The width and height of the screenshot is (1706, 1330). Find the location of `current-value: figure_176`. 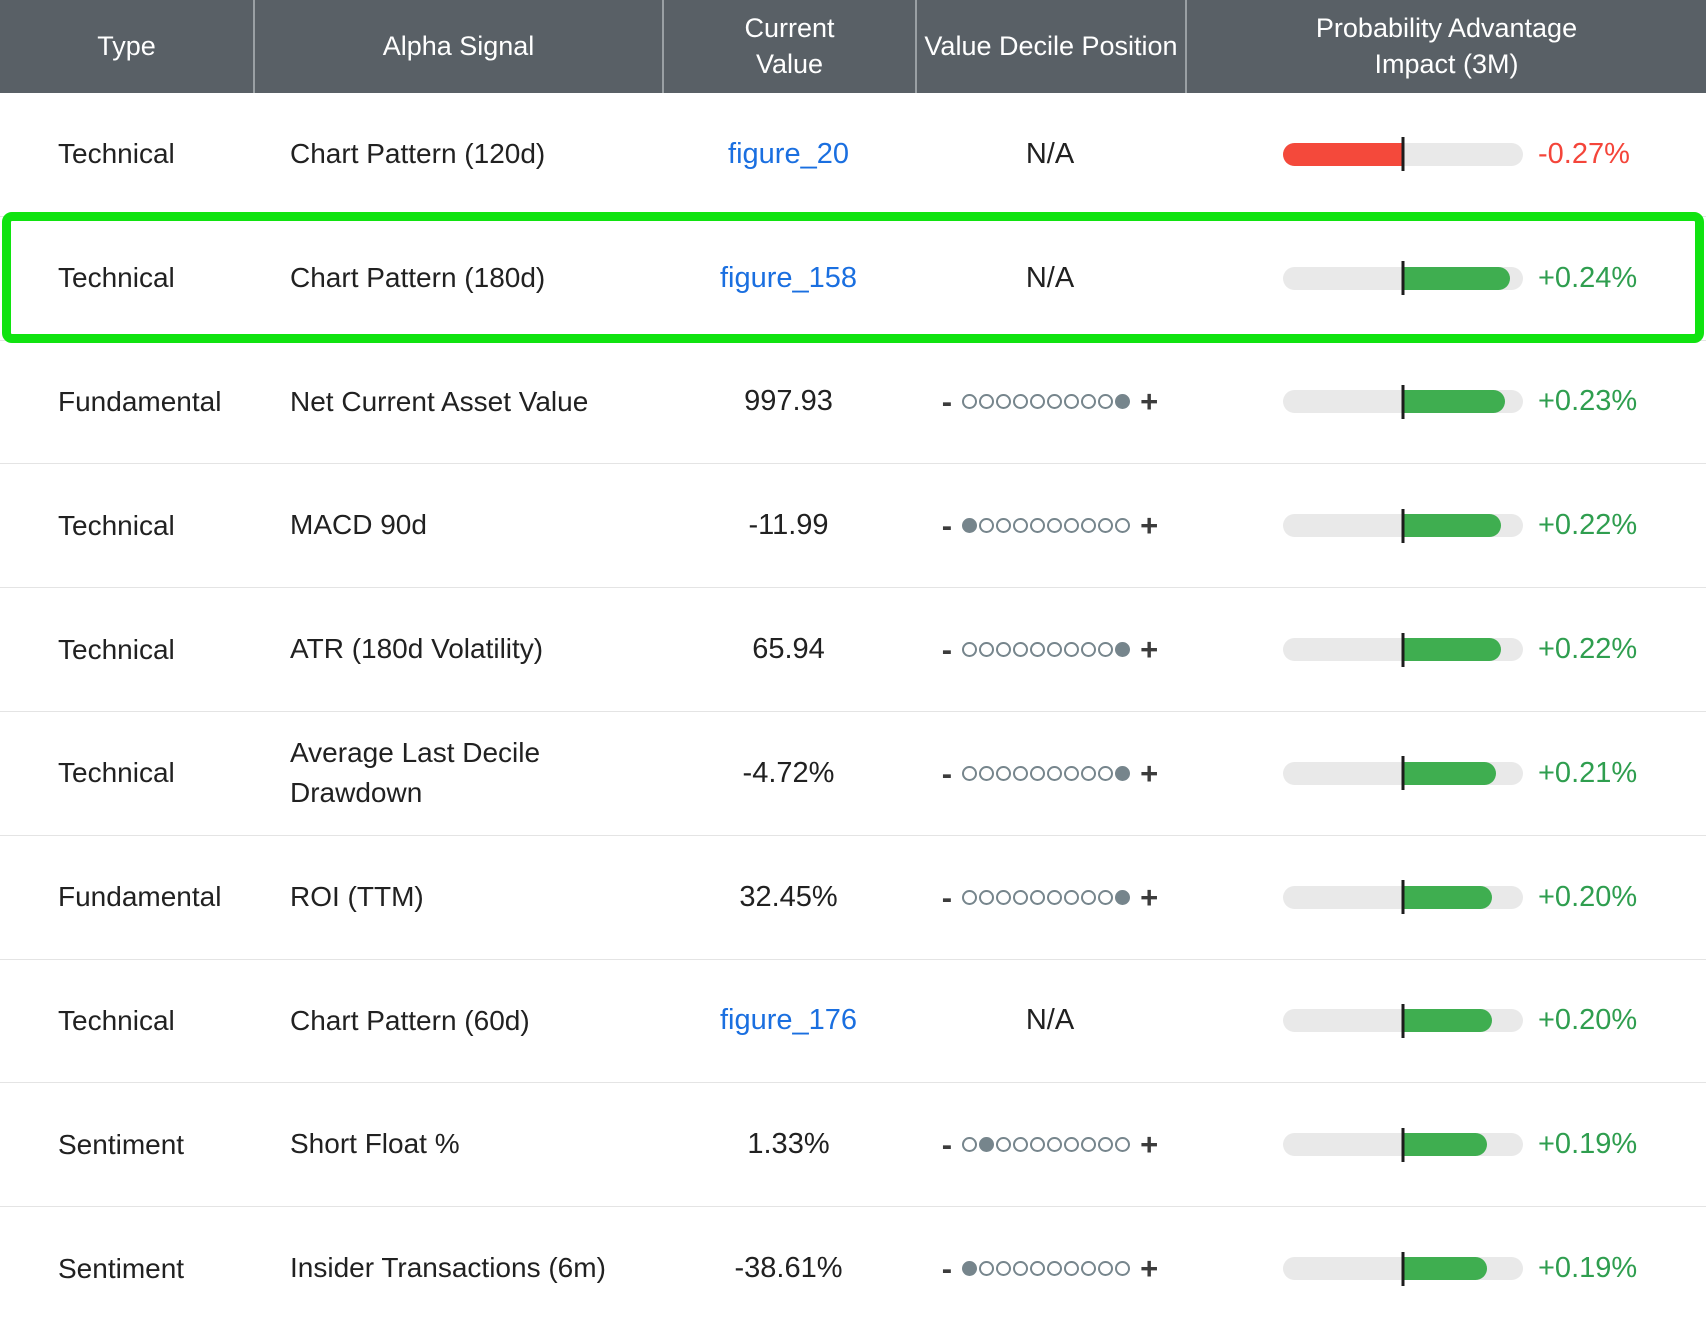

current-value: figure_176 is located at coordinates (788, 1020).